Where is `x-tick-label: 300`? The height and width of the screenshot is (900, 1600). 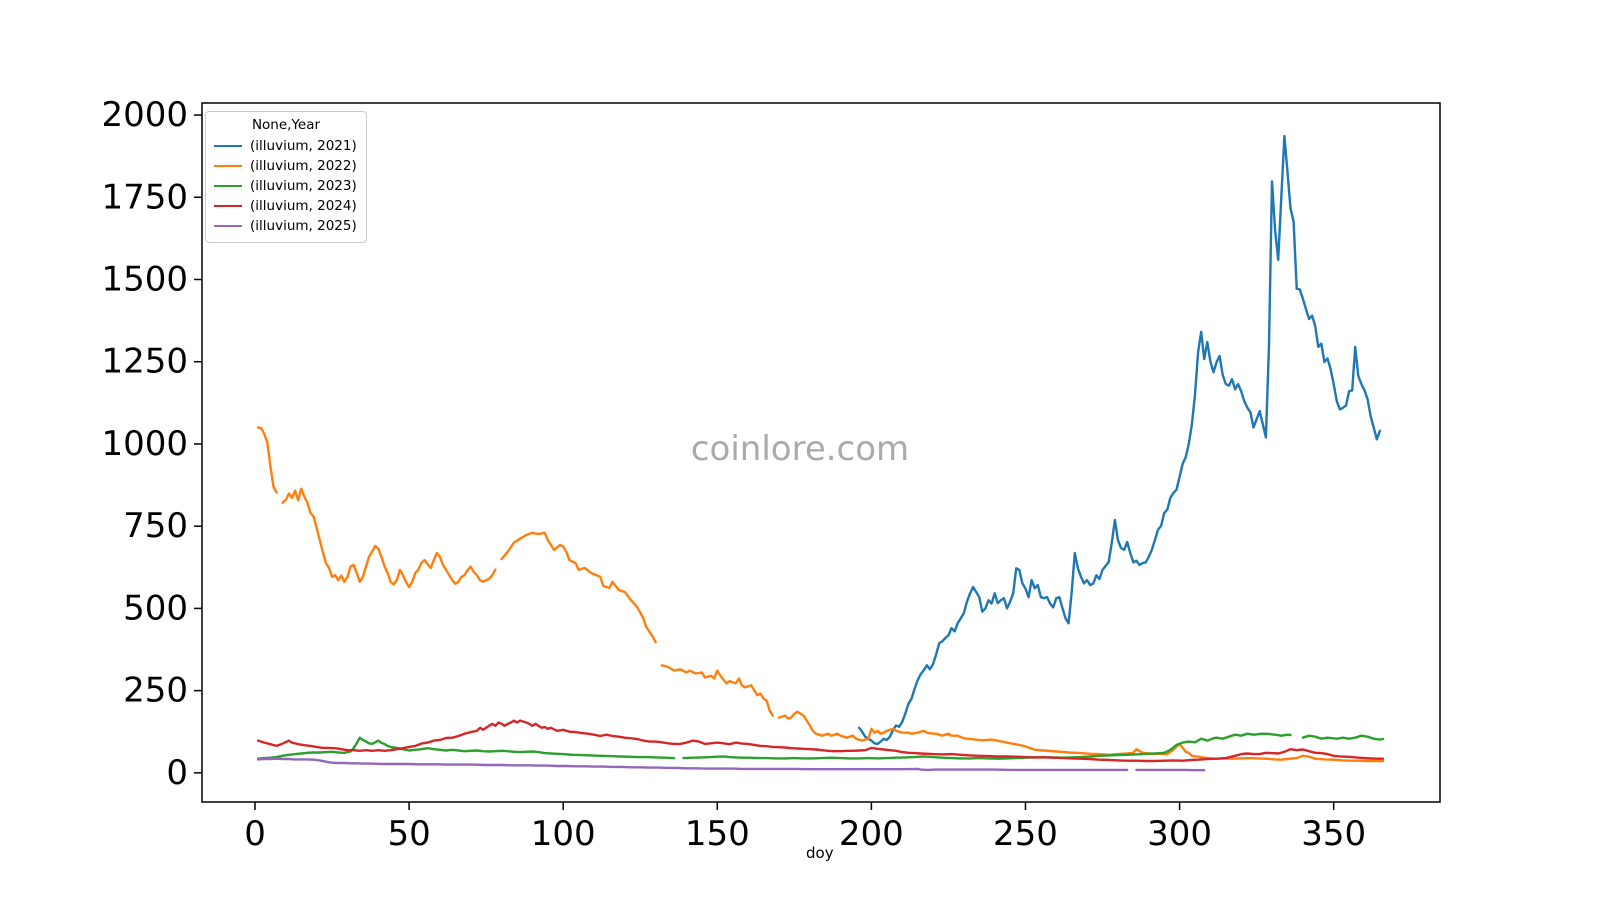 x-tick-label: 300 is located at coordinates (1179, 834).